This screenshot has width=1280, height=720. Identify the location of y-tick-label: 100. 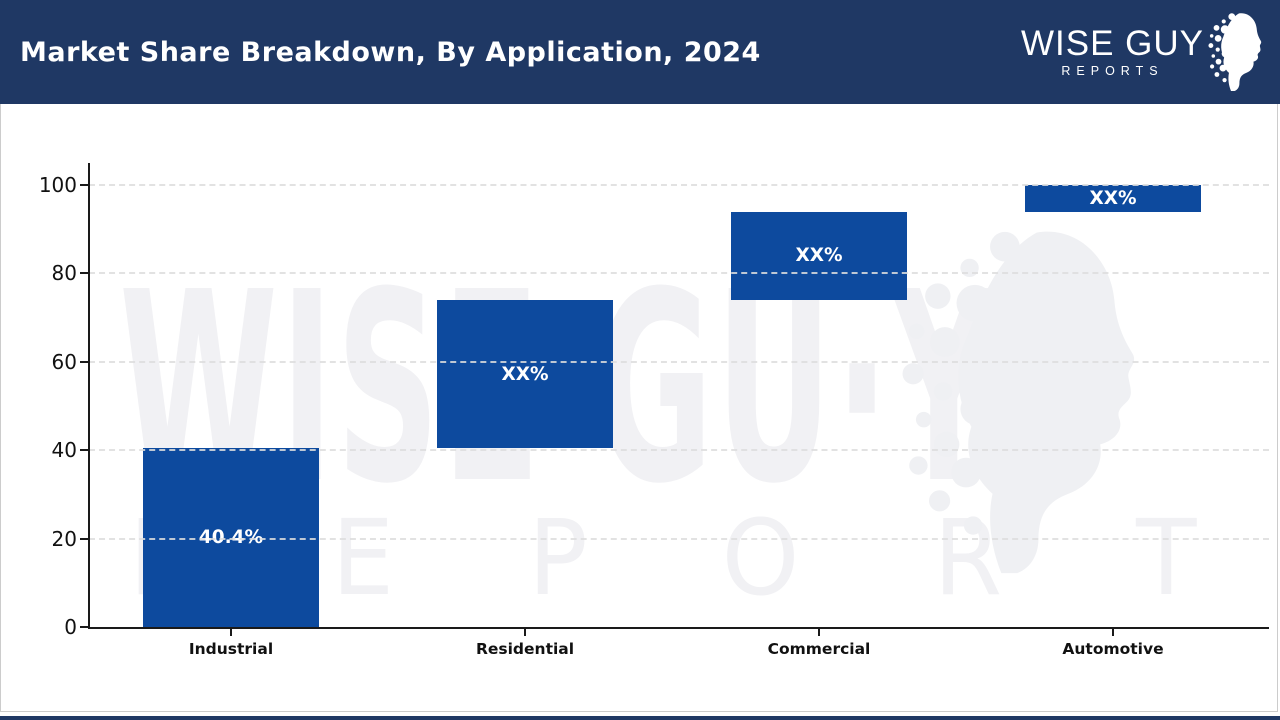
(57, 185).